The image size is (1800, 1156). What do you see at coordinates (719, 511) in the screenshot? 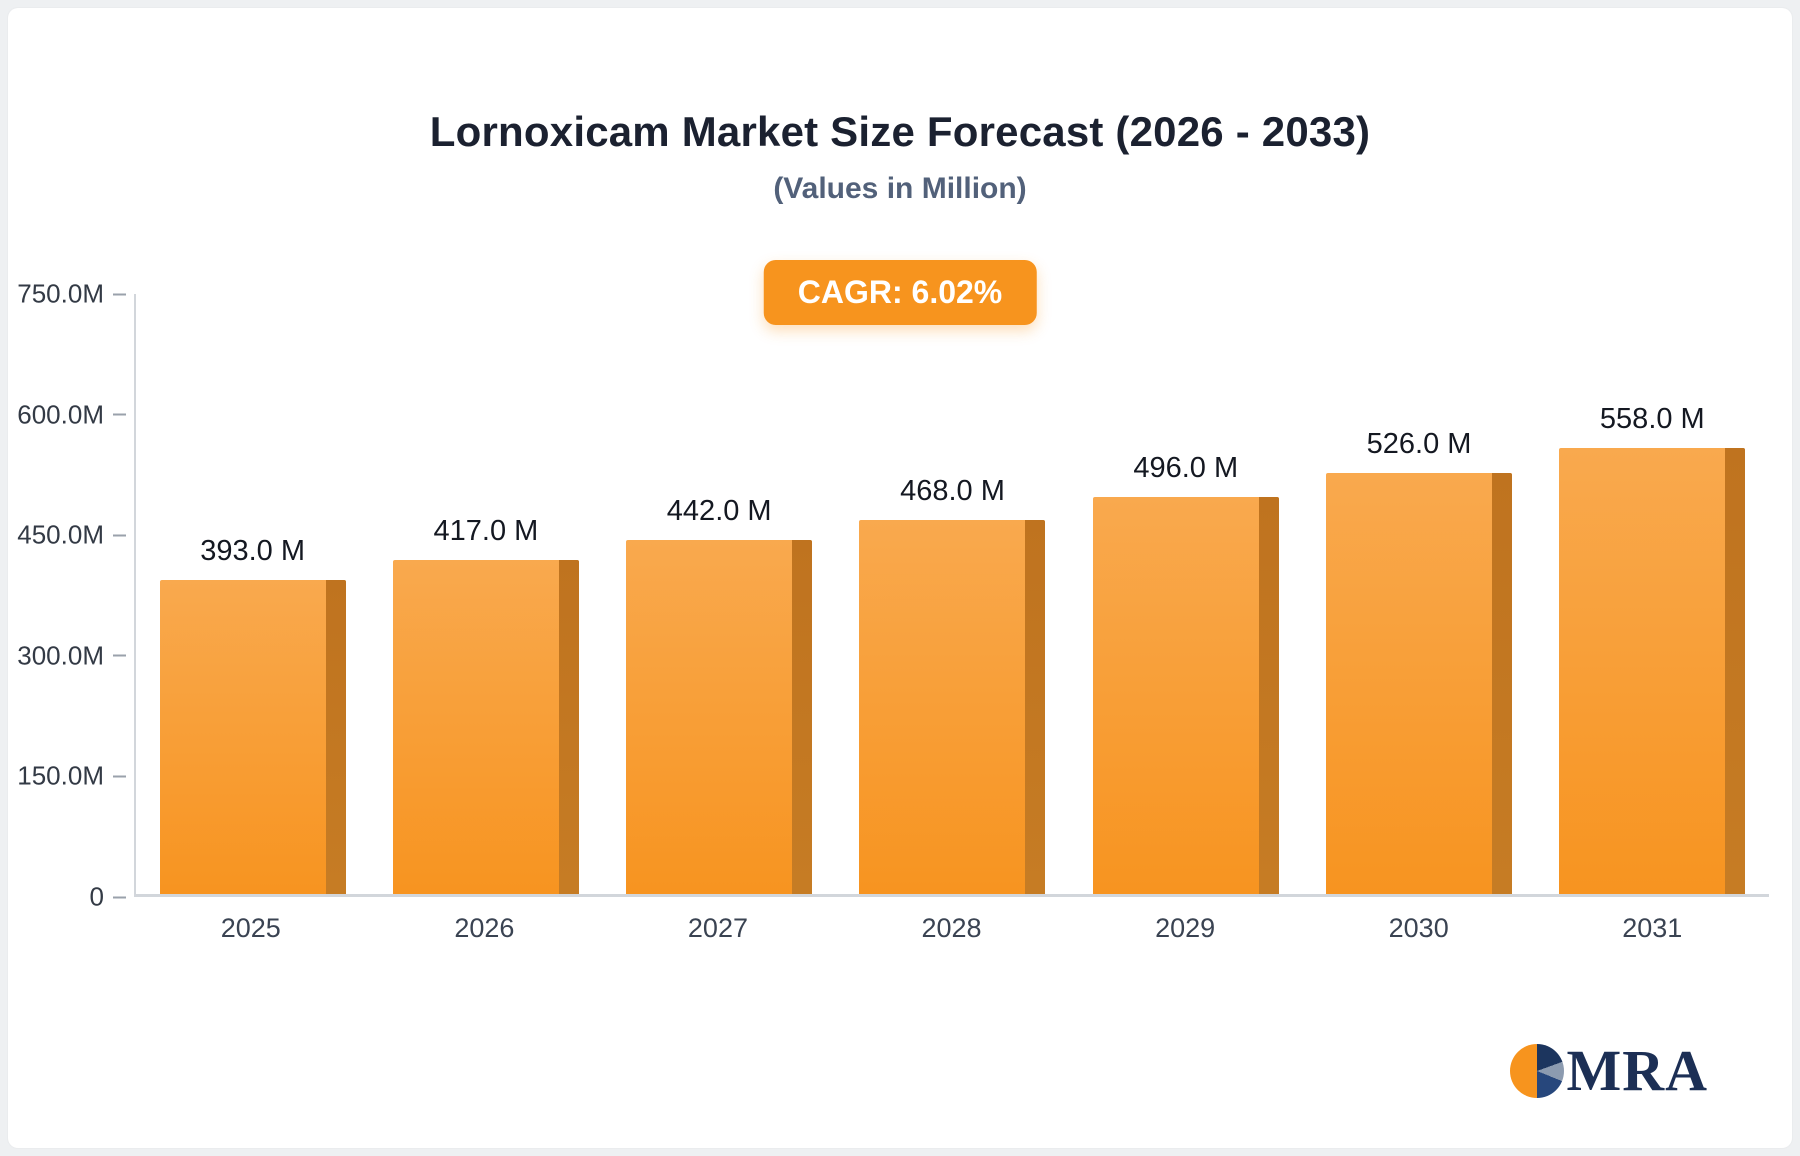
I see `bar-value-label: 442.0 M` at bounding box center [719, 511].